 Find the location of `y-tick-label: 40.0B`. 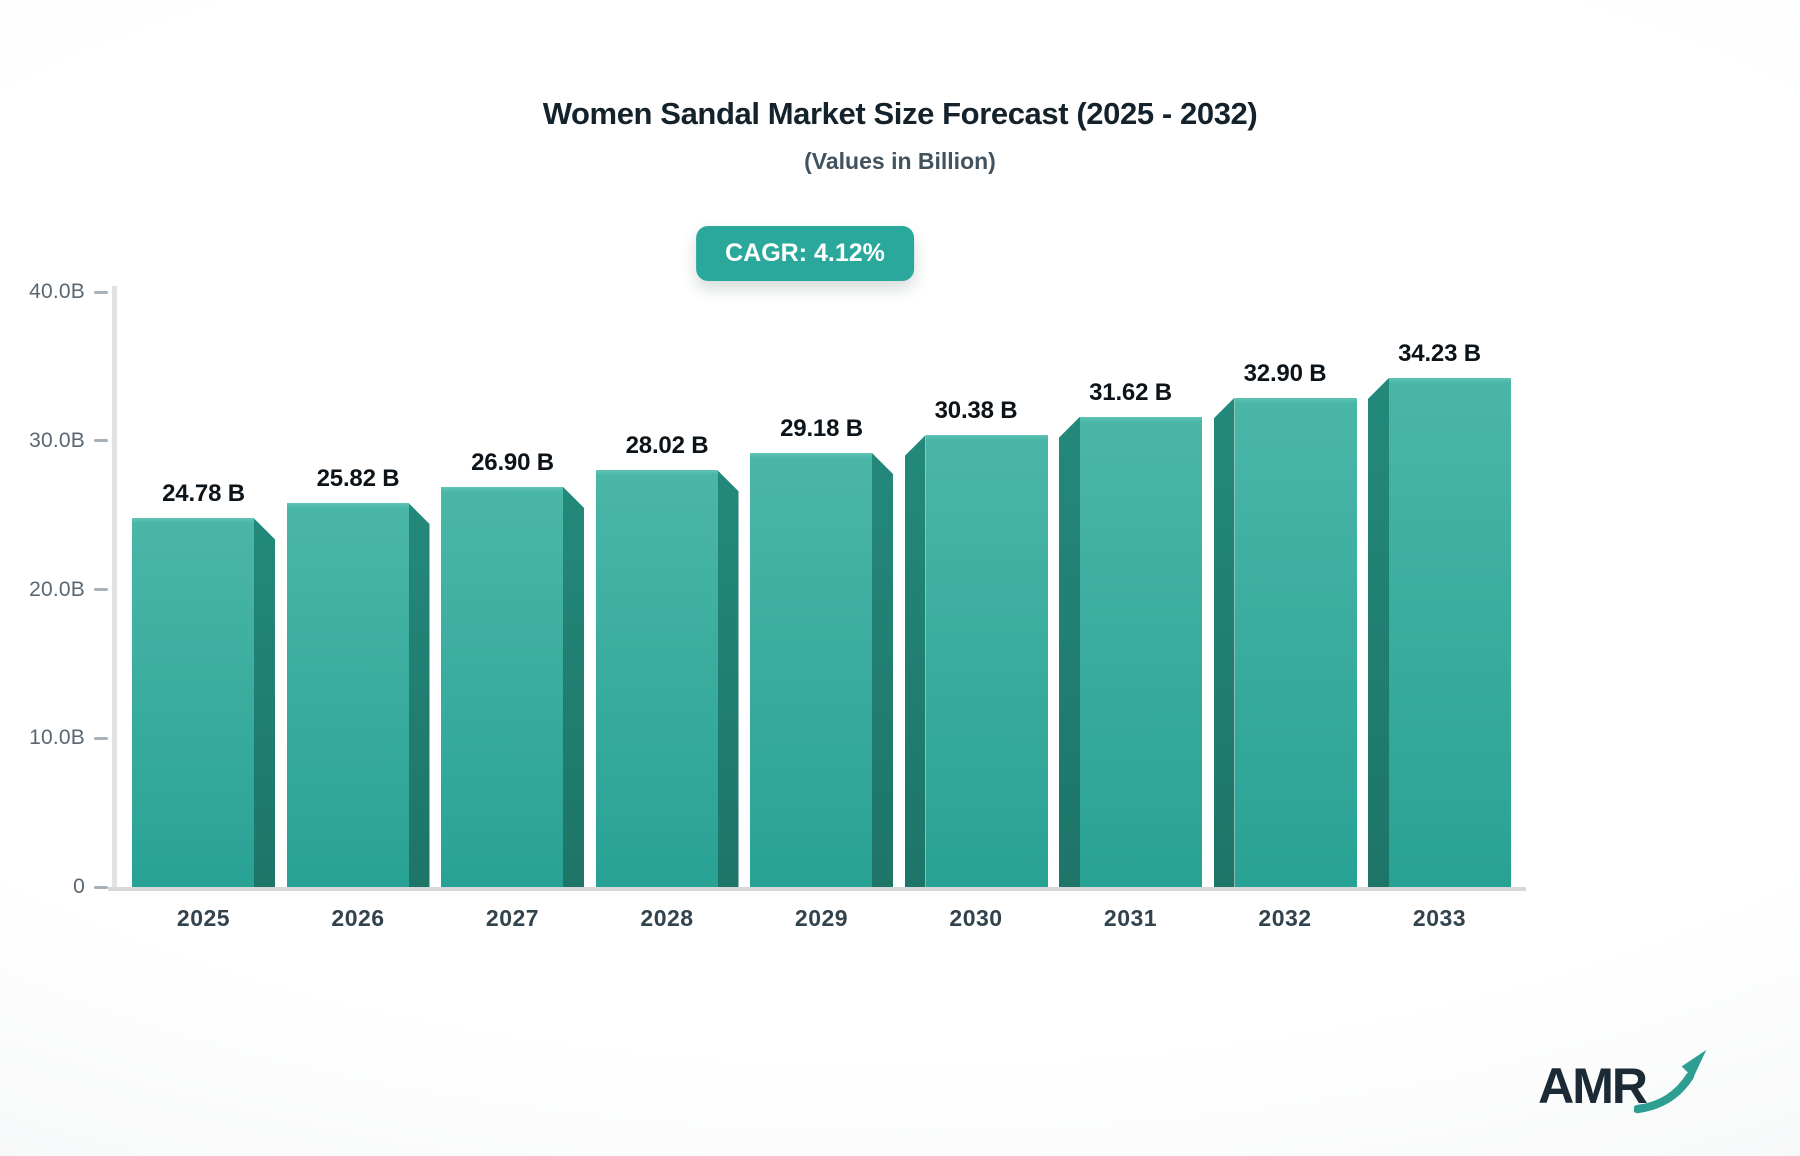

y-tick-label: 40.0B is located at coordinates (57, 291).